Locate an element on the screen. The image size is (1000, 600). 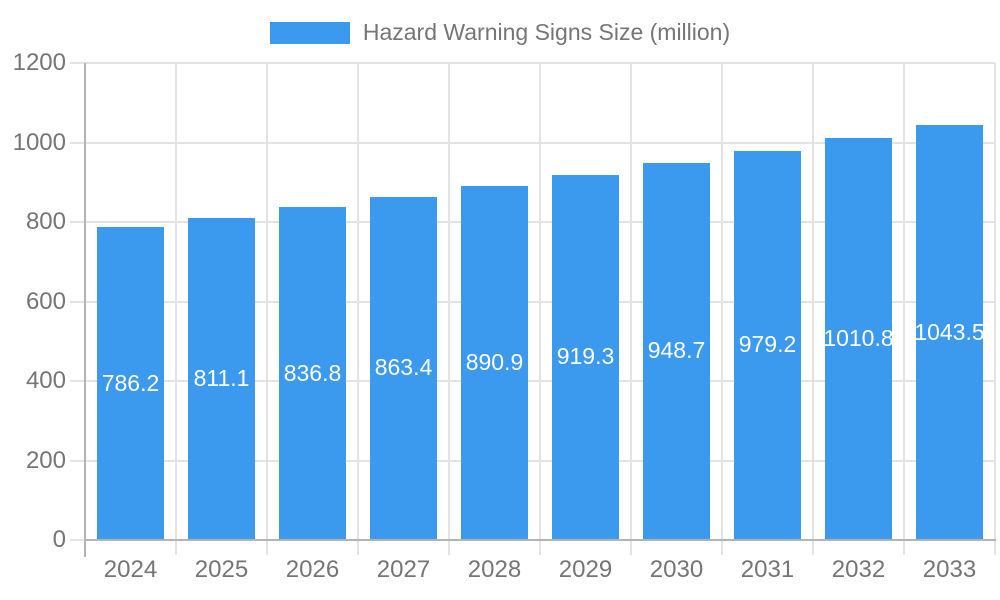
bar-value-label: 786.2 is located at coordinates (130, 382).